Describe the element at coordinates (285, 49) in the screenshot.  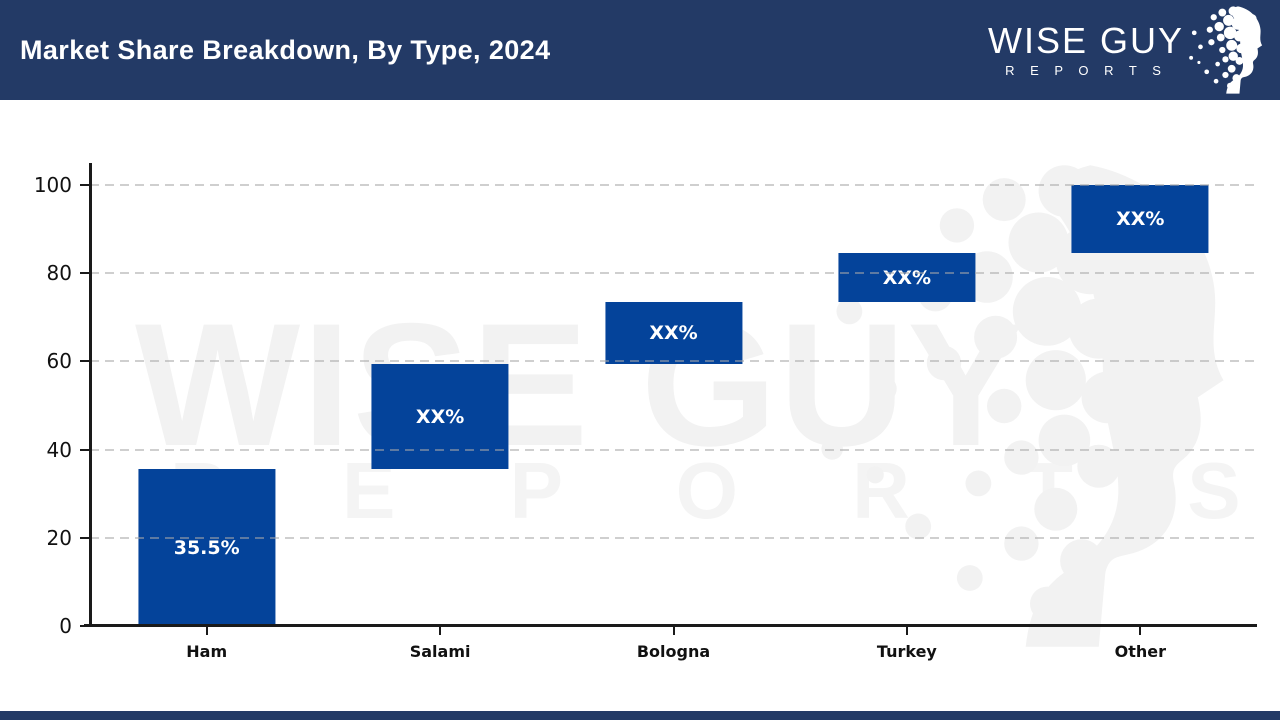
I see `page-title: Market Share Breakdown, By Type, 2024` at that location.